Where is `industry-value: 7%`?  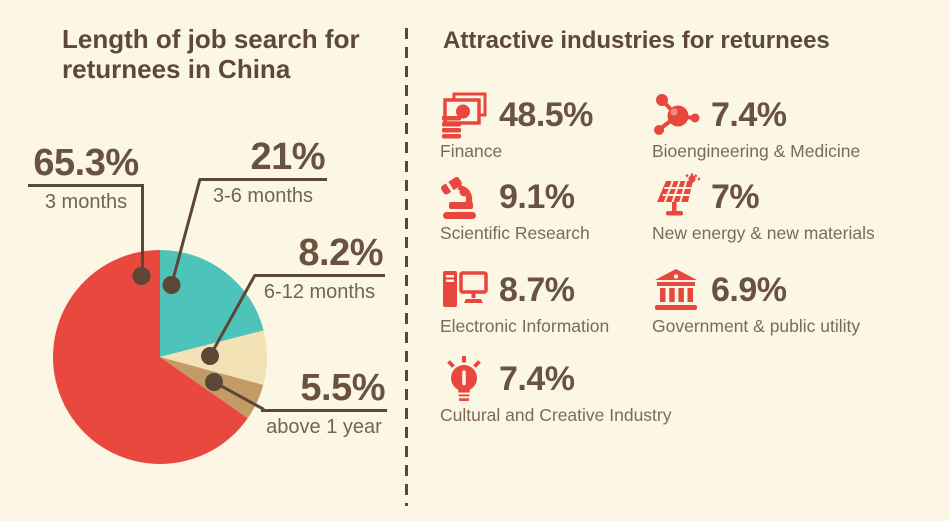
industry-value: 7% is located at coordinates (735, 196).